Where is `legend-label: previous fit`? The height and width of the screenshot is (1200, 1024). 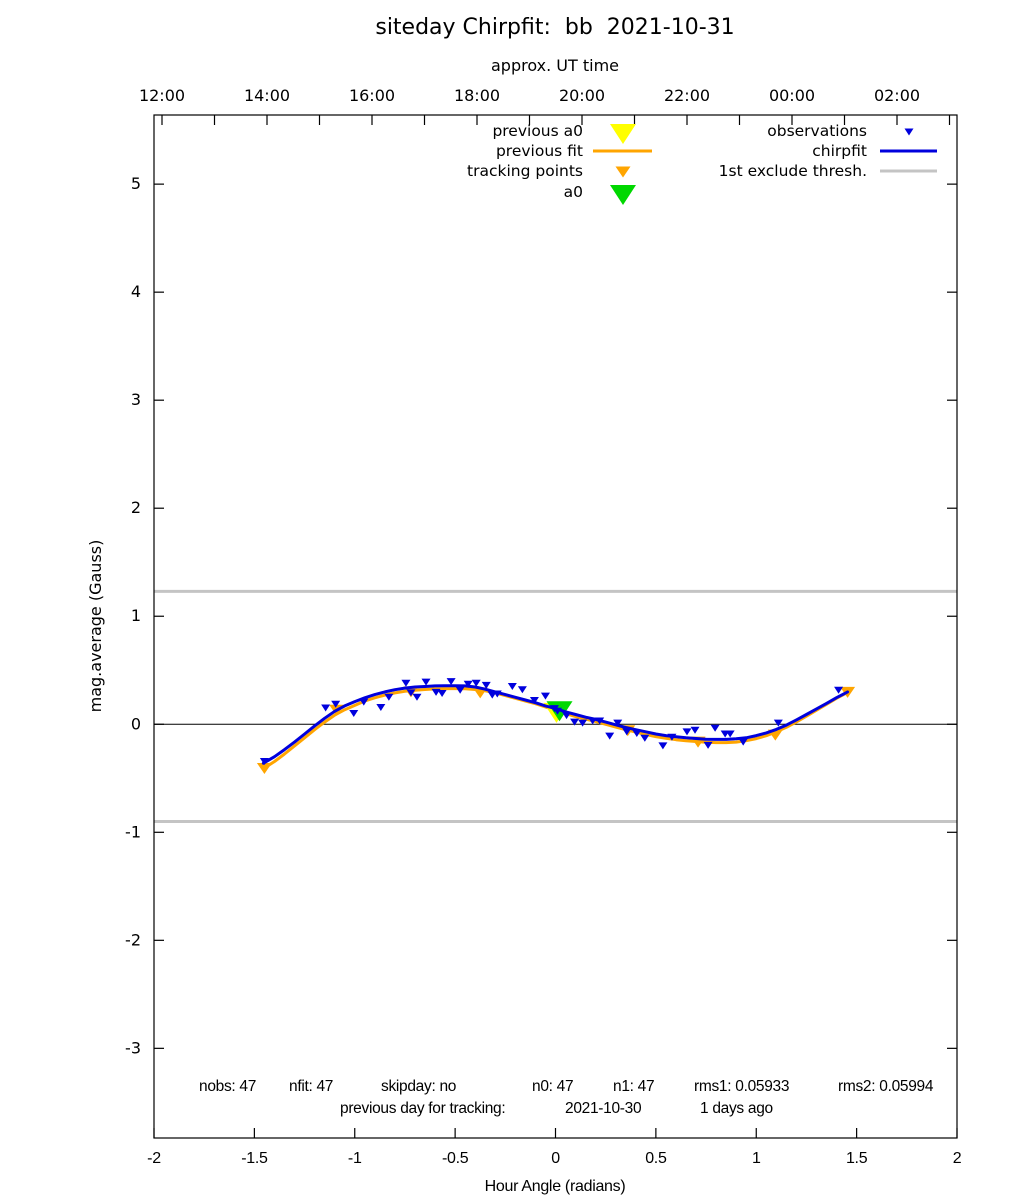 legend-label: previous fit is located at coordinates (539, 151).